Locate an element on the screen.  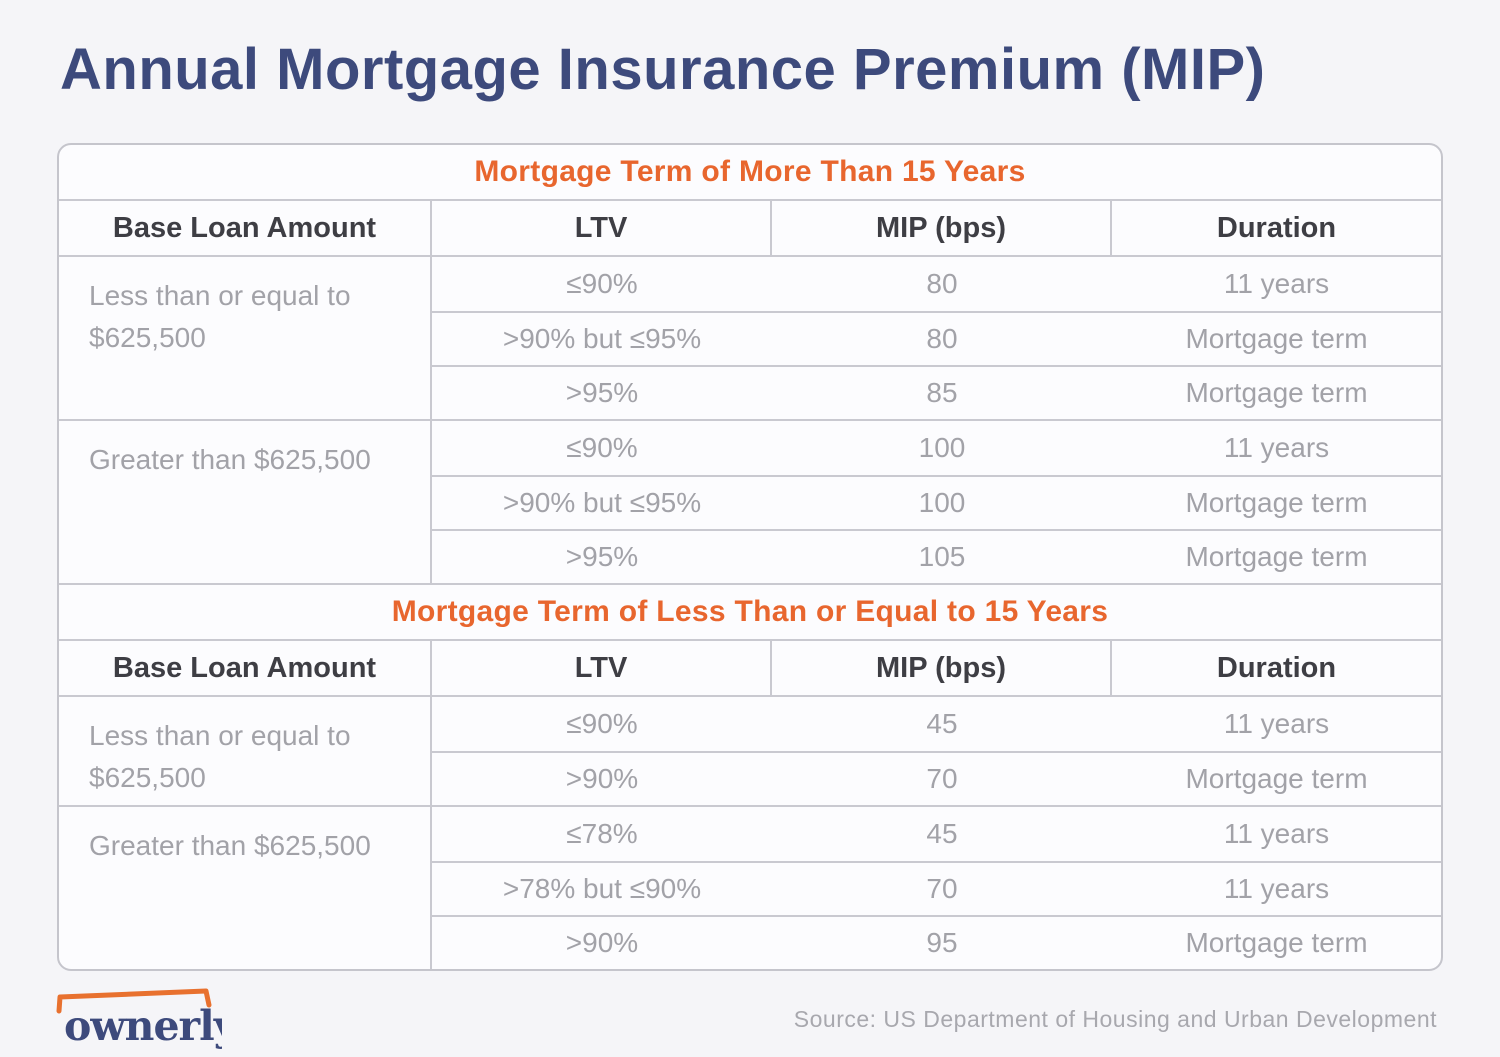
mip-cell: 105 is located at coordinates (942, 556).